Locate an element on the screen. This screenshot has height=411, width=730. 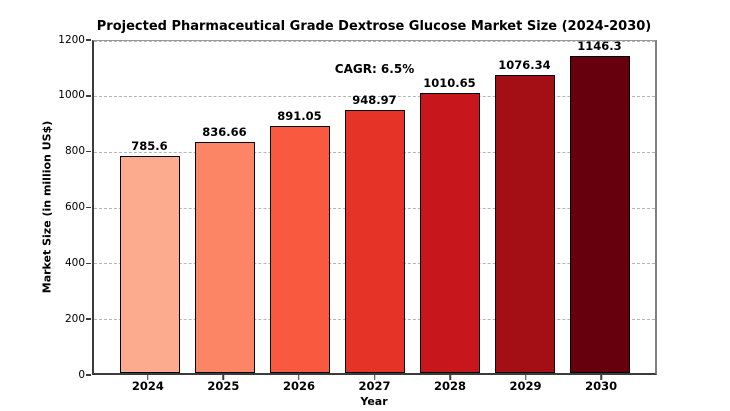
x-tick-label-2027: 2027 is located at coordinates (374, 386).